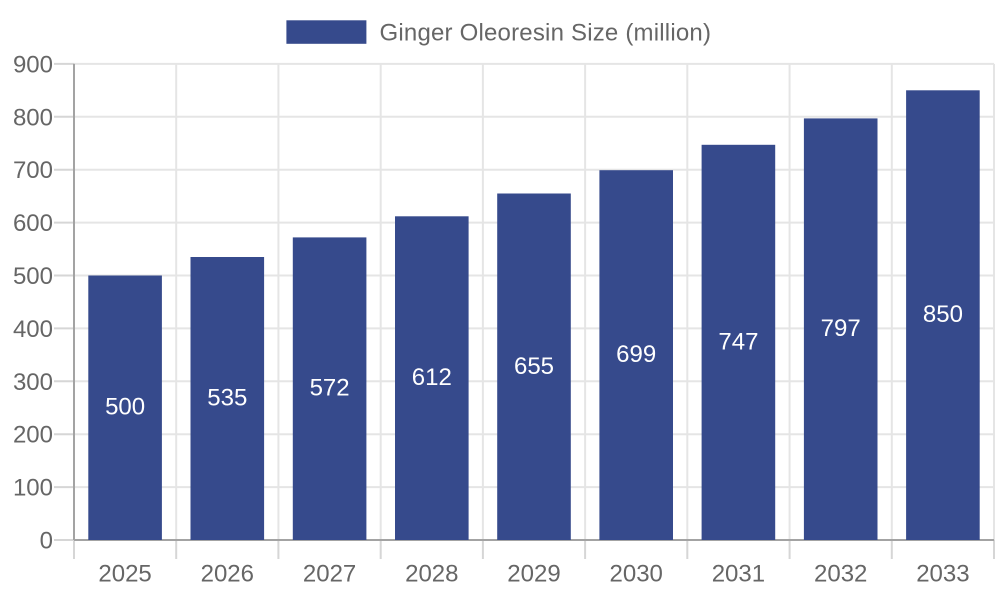 This screenshot has width=1000, height=600. What do you see at coordinates (124, 574) in the screenshot?
I see `svg-text: 2025` at bounding box center [124, 574].